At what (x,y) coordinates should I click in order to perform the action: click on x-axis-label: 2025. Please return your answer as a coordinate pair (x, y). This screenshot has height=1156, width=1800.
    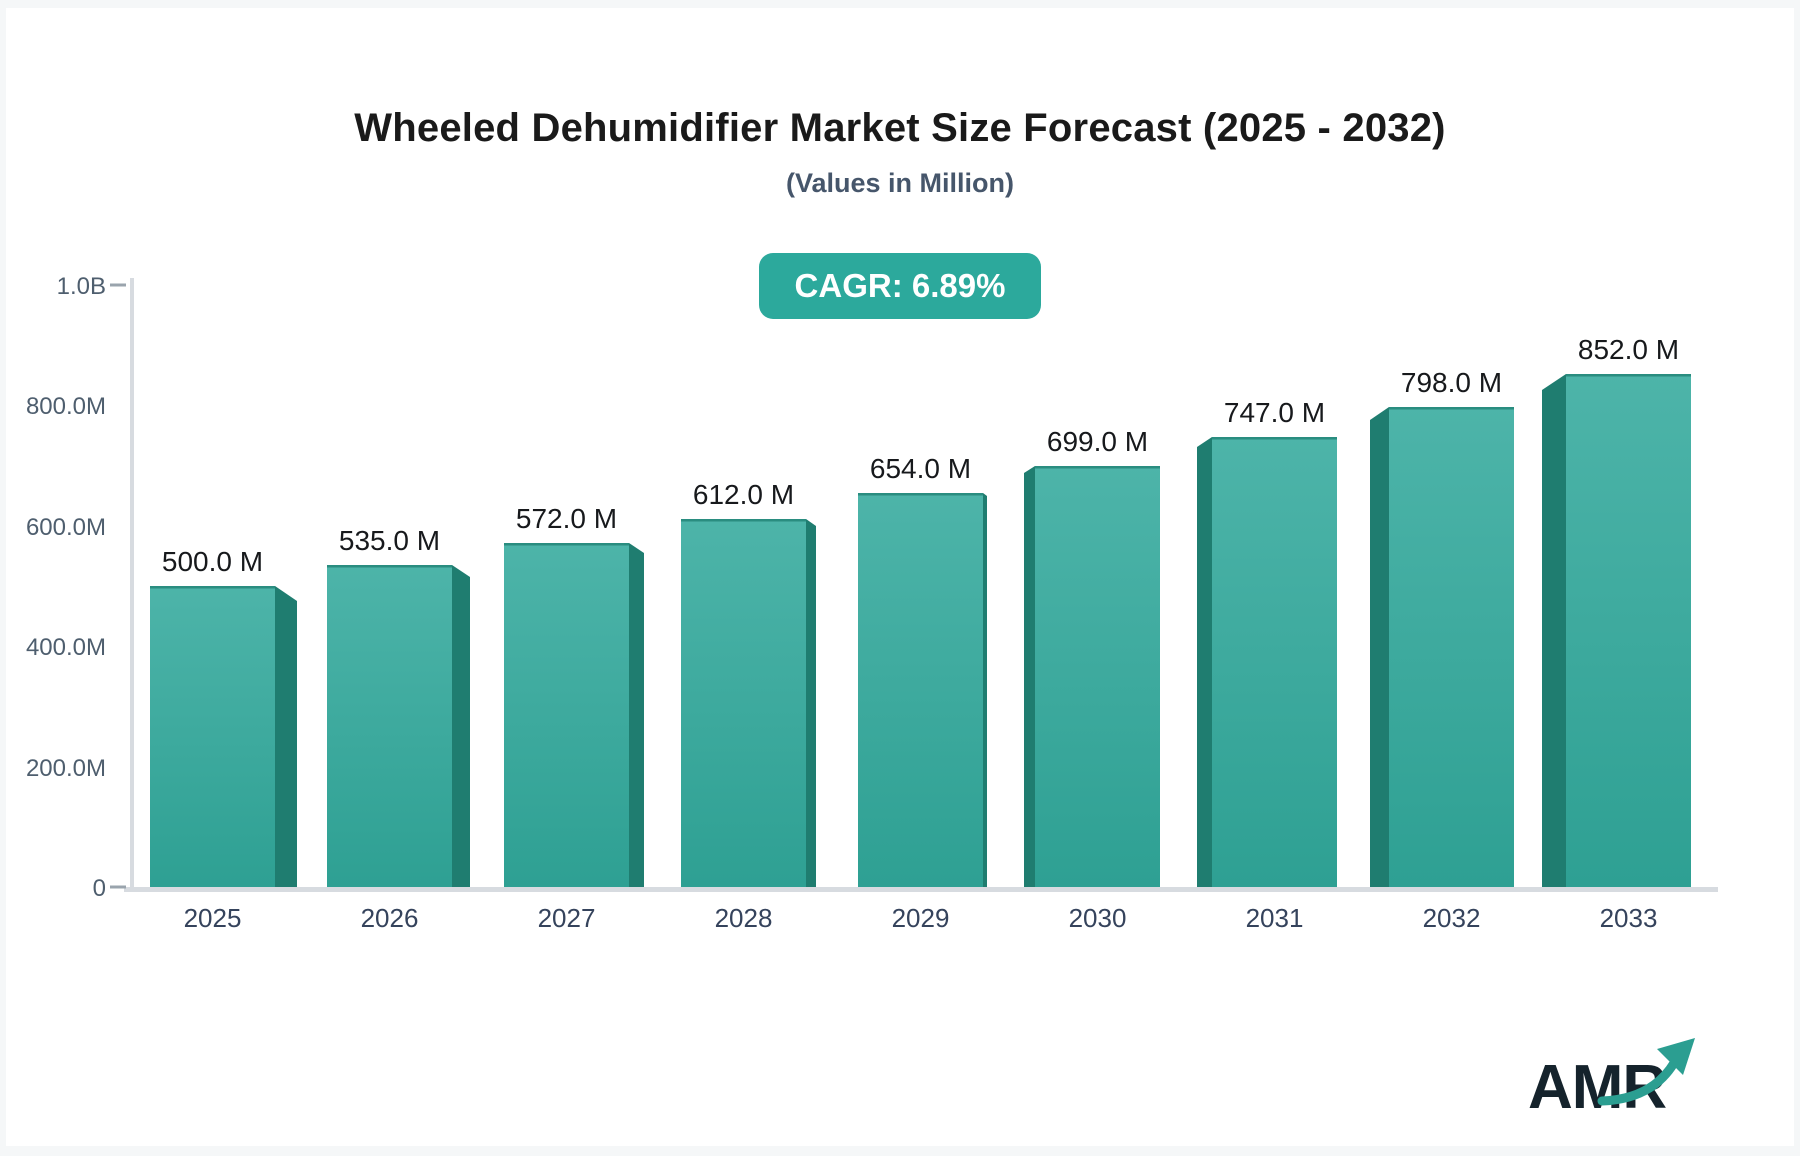
    Looking at the image, I should click on (213, 918).